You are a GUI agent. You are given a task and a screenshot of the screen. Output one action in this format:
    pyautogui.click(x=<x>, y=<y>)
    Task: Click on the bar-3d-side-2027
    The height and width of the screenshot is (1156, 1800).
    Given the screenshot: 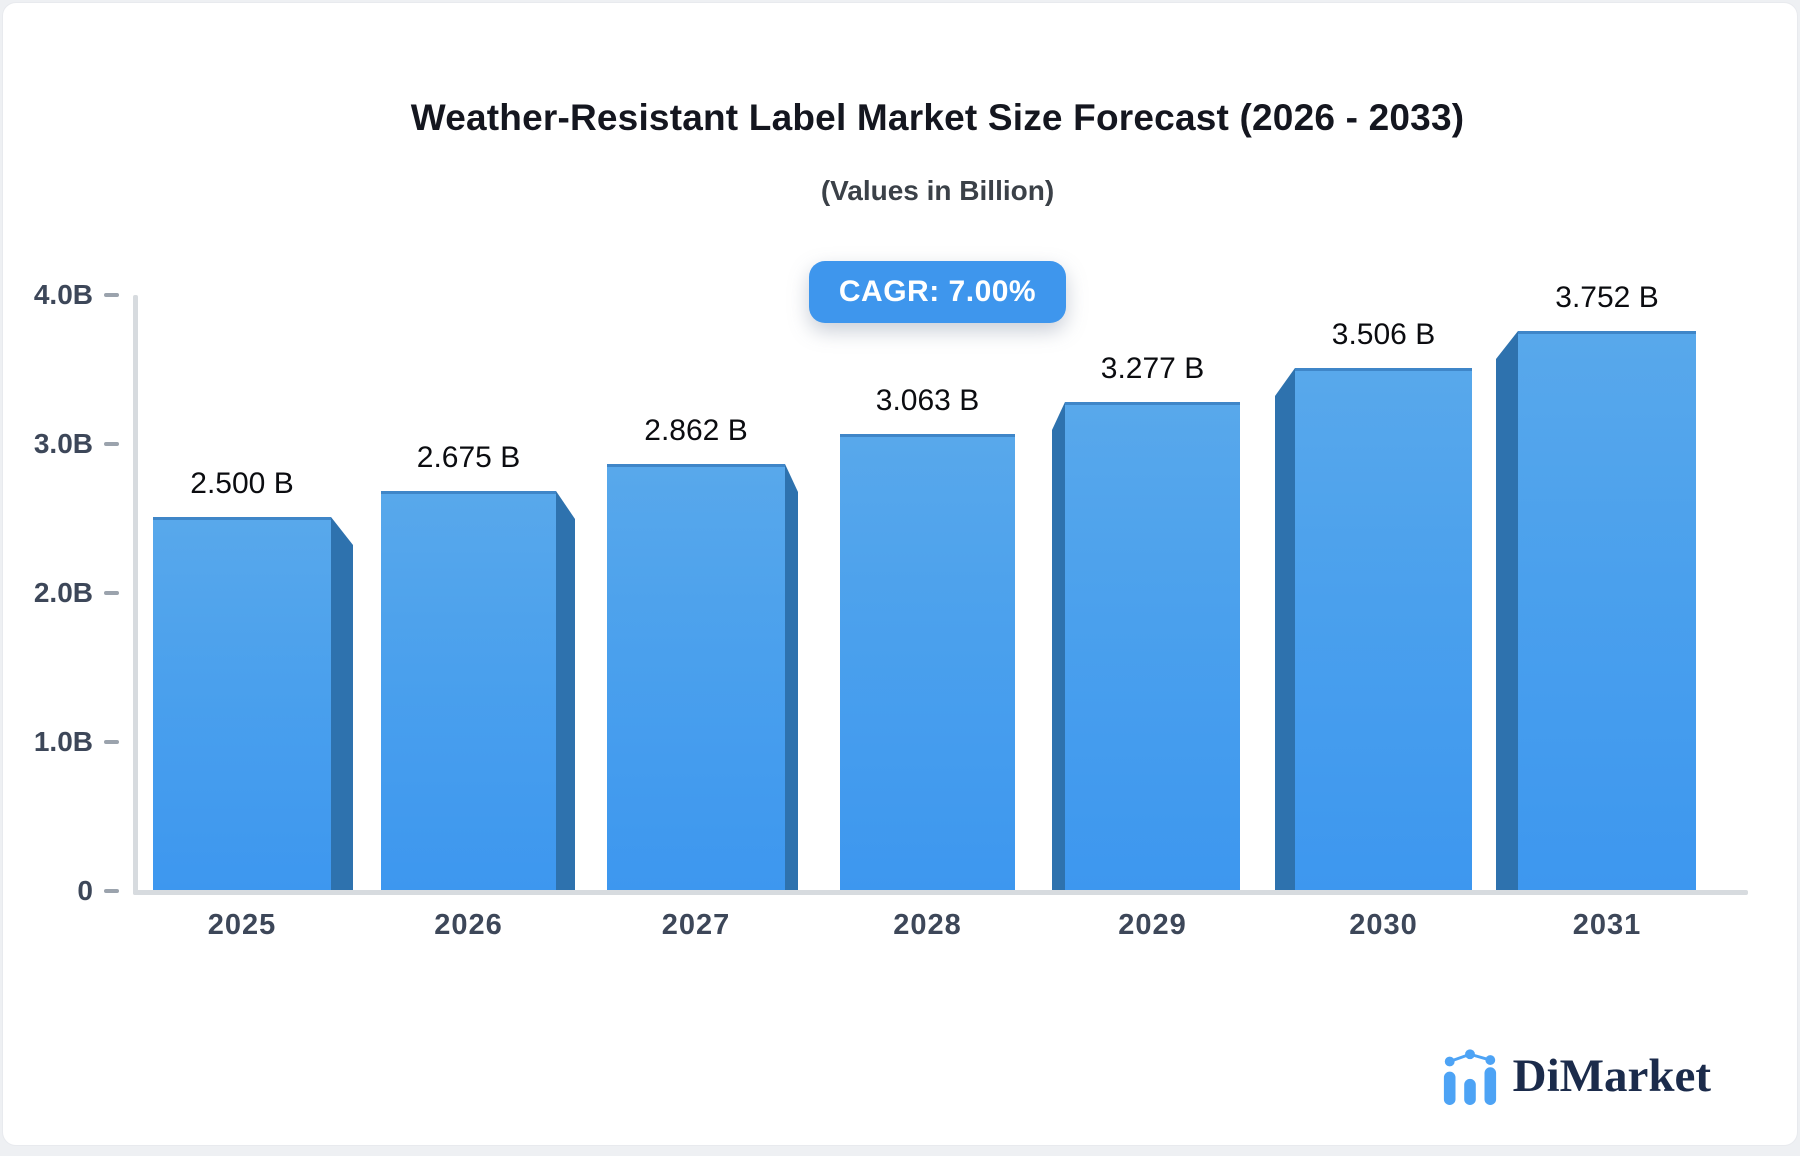 What is the action you would take?
    pyautogui.click(x=791, y=677)
    